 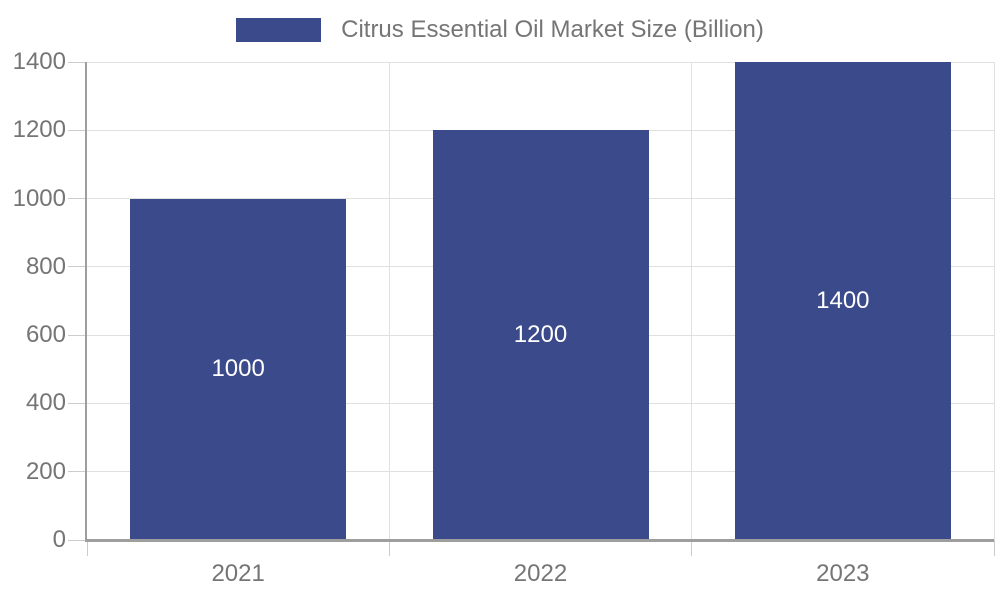 I want to click on y-axis-tick-label: 1400, so click(x=39, y=61).